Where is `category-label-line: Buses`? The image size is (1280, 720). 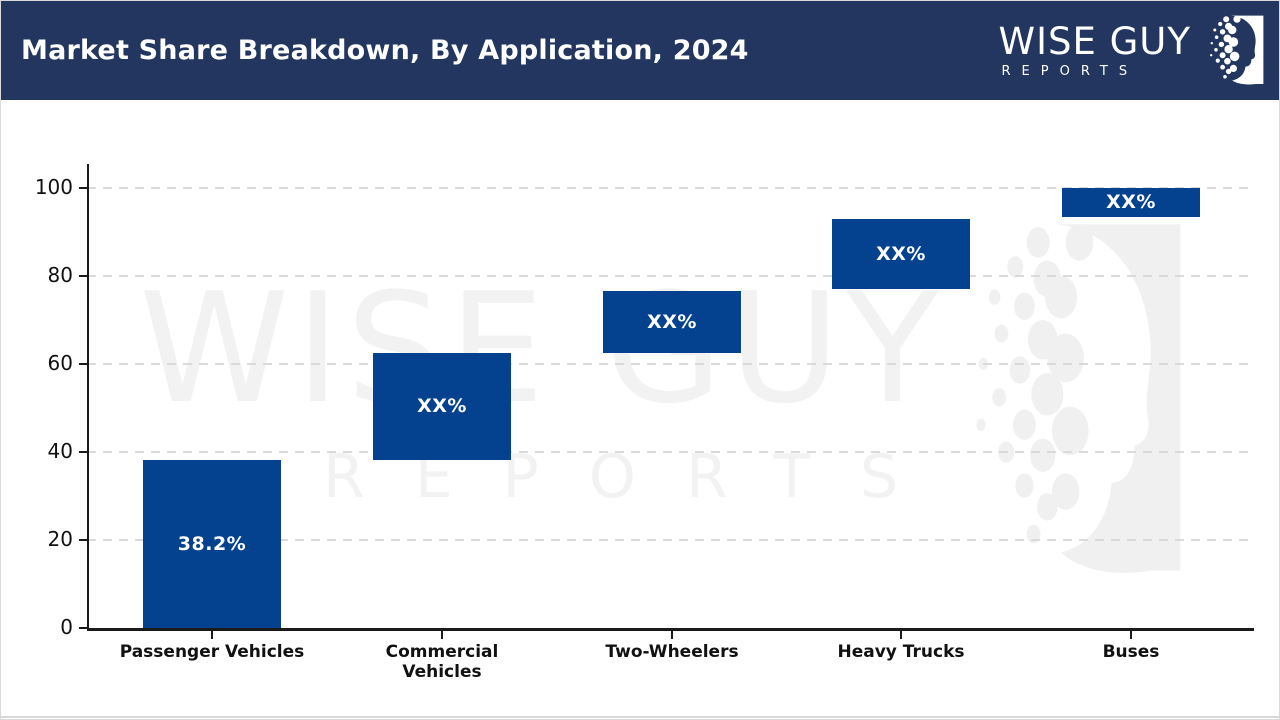
category-label-line: Buses is located at coordinates (1131, 652).